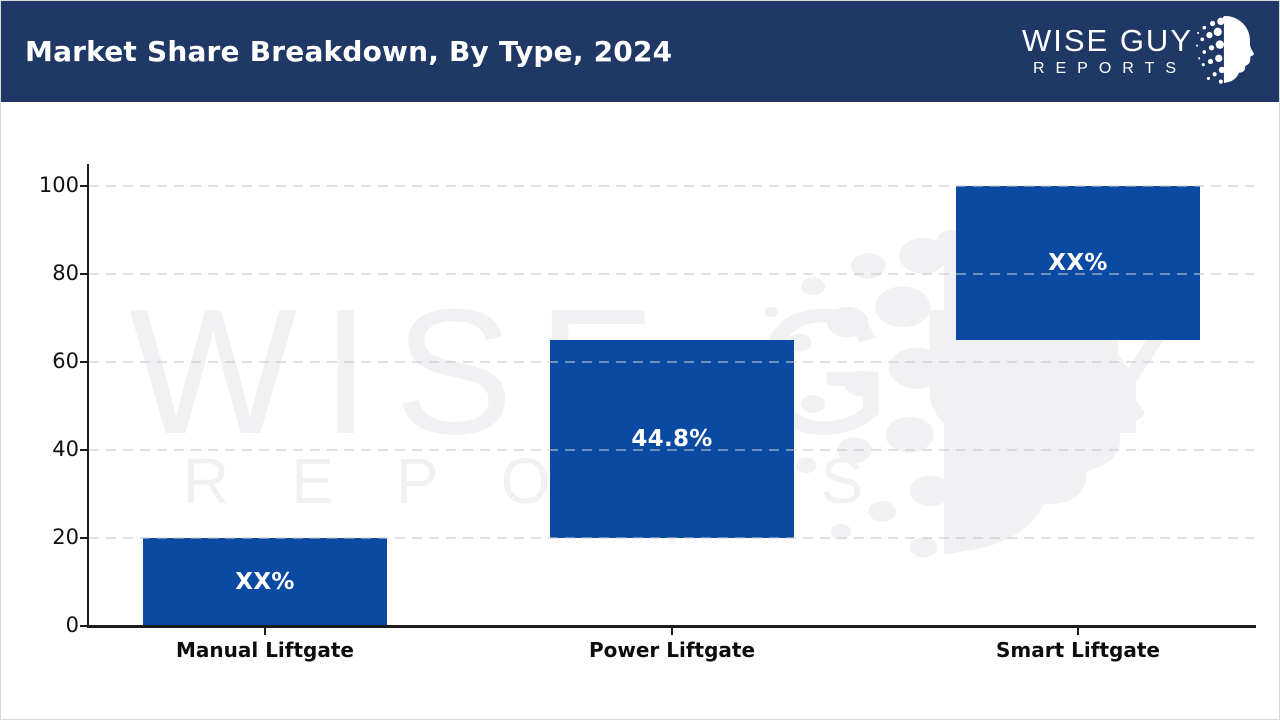  I want to click on y-tick-label: 40, so click(44, 449).